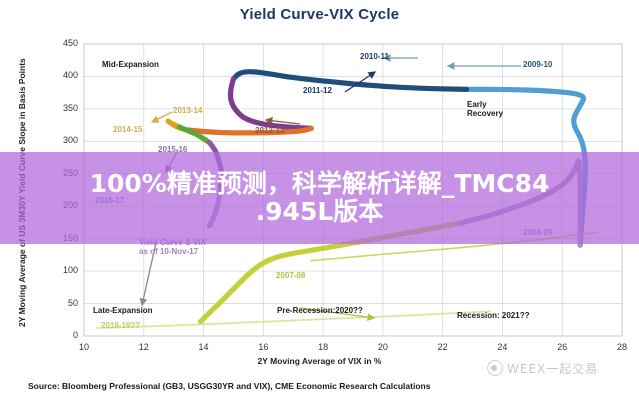 This screenshot has height=400, width=639. What do you see at coordinates (123, 310) in the screenshot?
I see `chart-annotation-label: Late-Expansion` at bounding box center [123, 310].